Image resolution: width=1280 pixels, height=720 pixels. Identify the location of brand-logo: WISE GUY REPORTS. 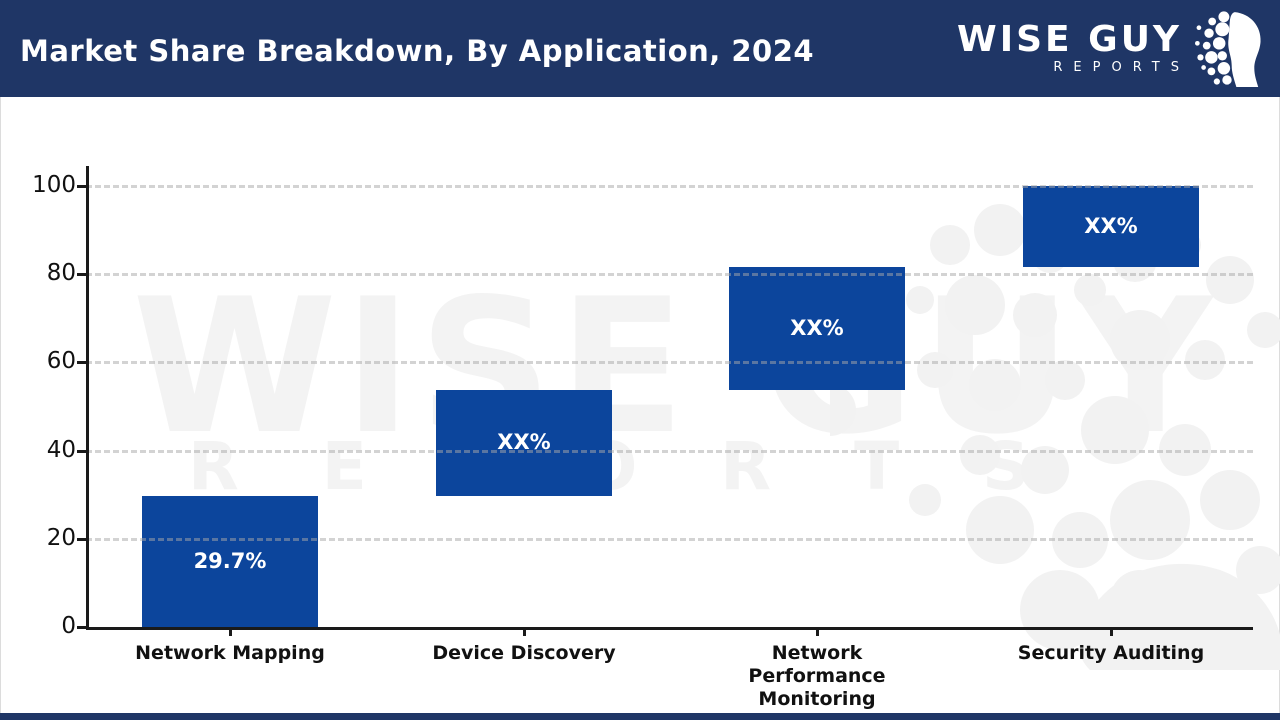
(1111, 48).